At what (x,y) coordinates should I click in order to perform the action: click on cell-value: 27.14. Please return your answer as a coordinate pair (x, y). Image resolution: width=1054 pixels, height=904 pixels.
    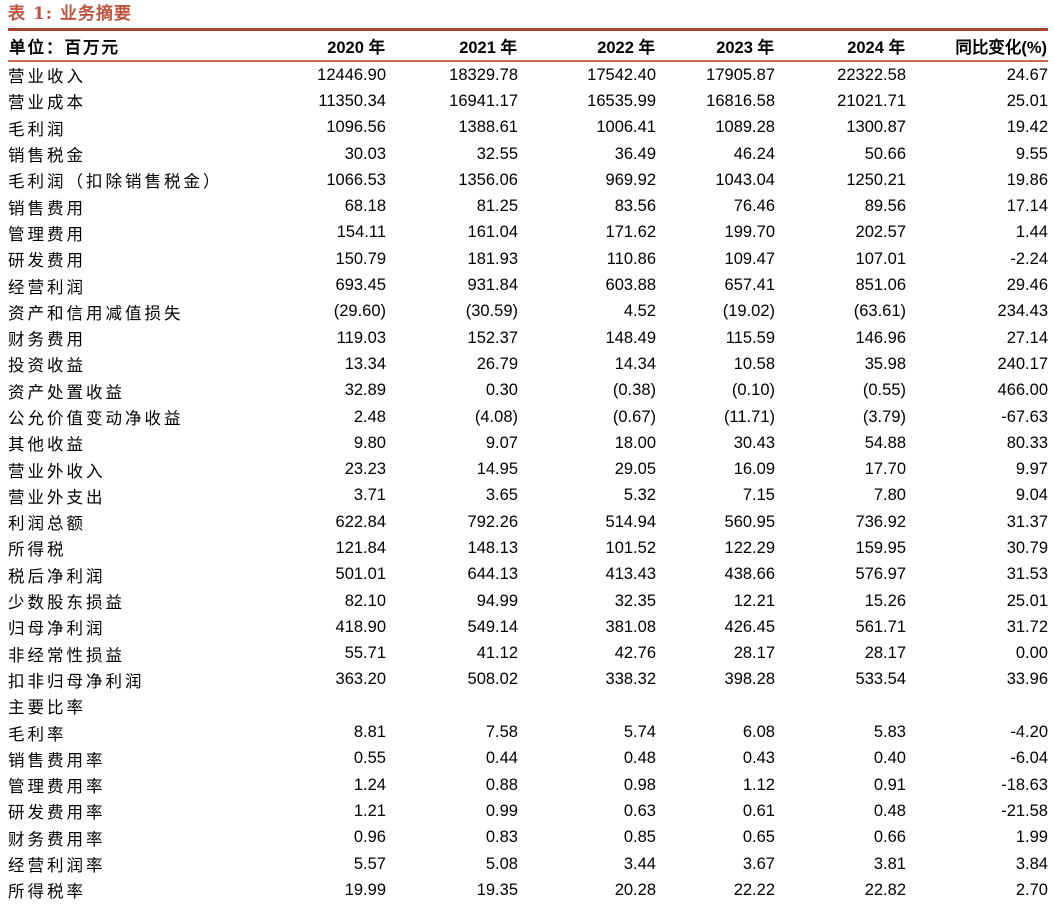
    Looking at the image, I should click on (1027, 337).